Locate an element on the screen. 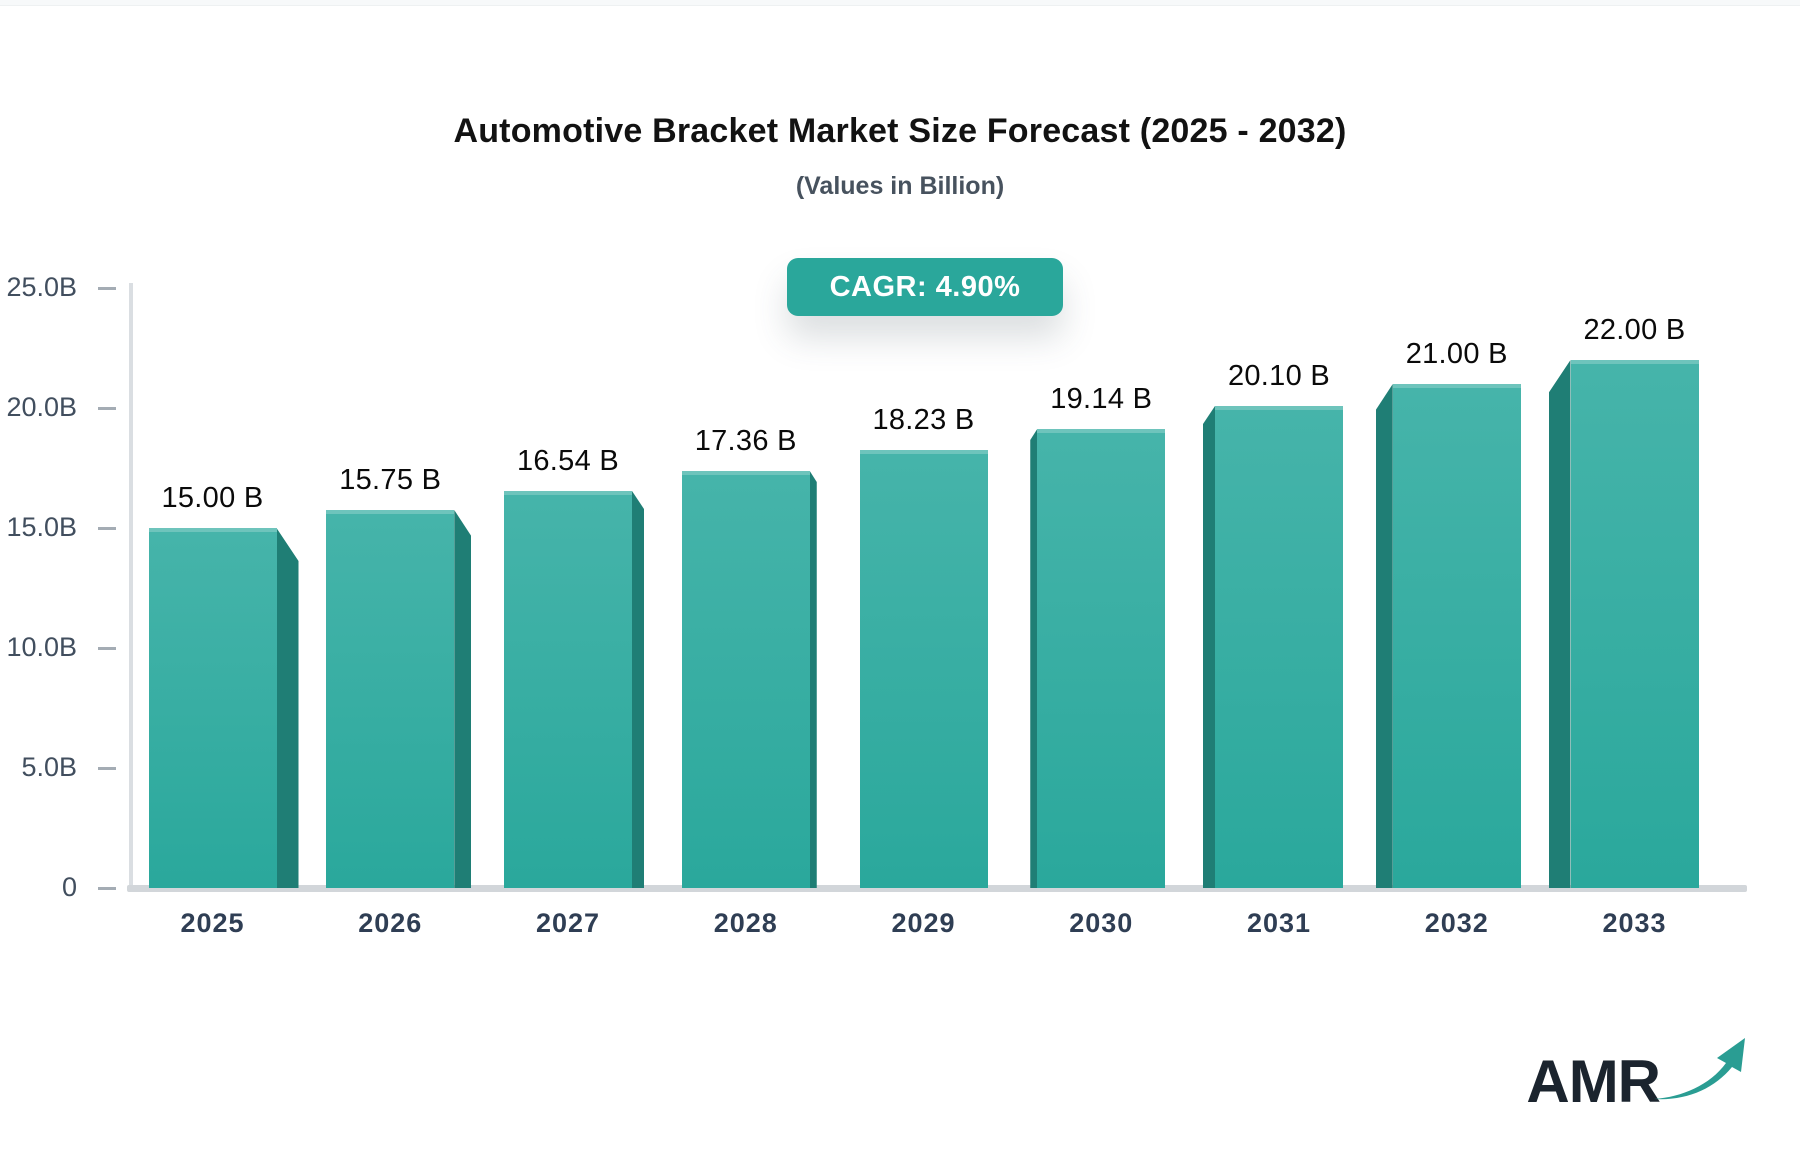 This screenshot has height=1156, width=1800. bar-2026 is located at coordinates (390, 699).